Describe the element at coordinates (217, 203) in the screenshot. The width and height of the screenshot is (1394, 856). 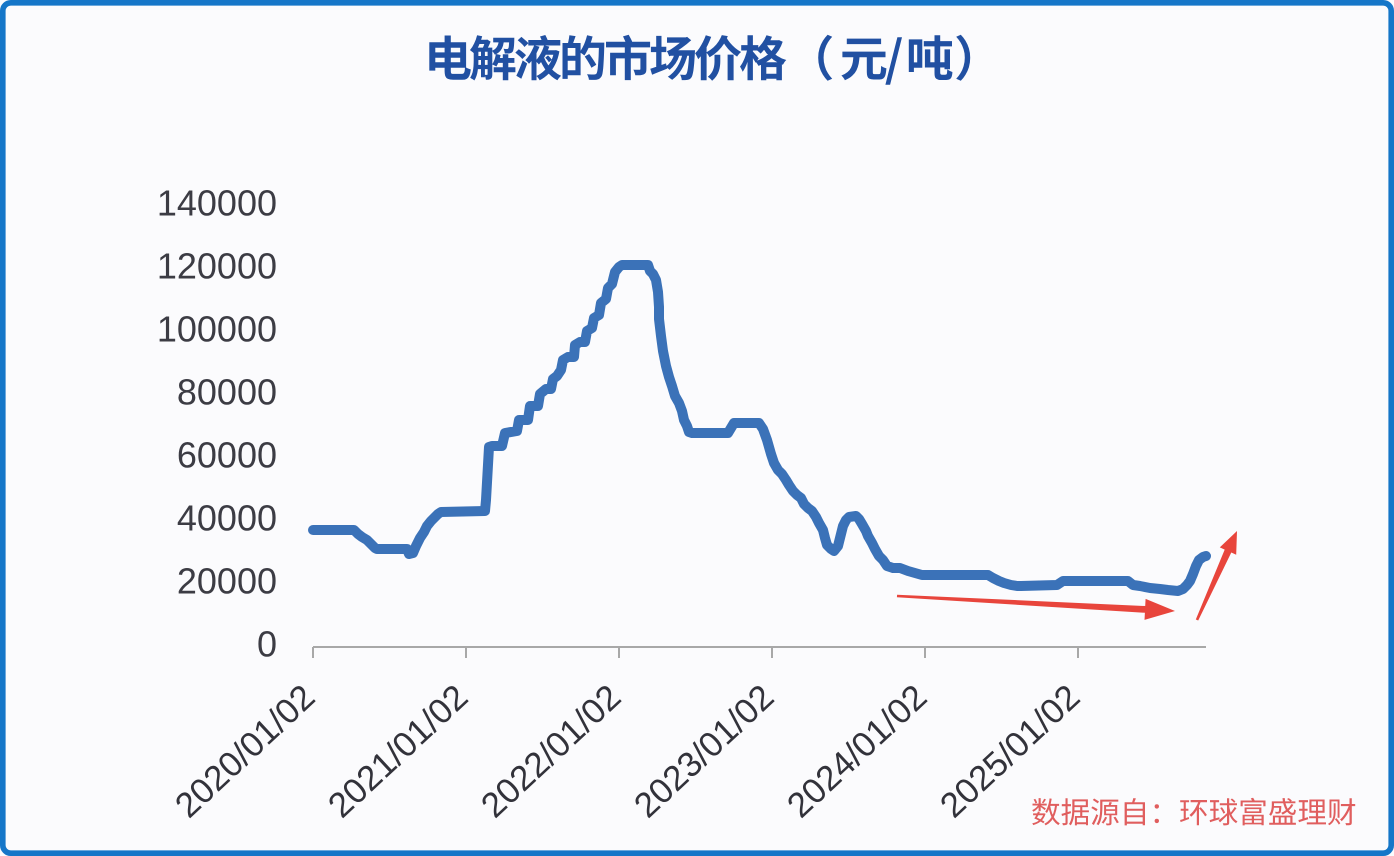
I see `svg-text: 140000` at that location.